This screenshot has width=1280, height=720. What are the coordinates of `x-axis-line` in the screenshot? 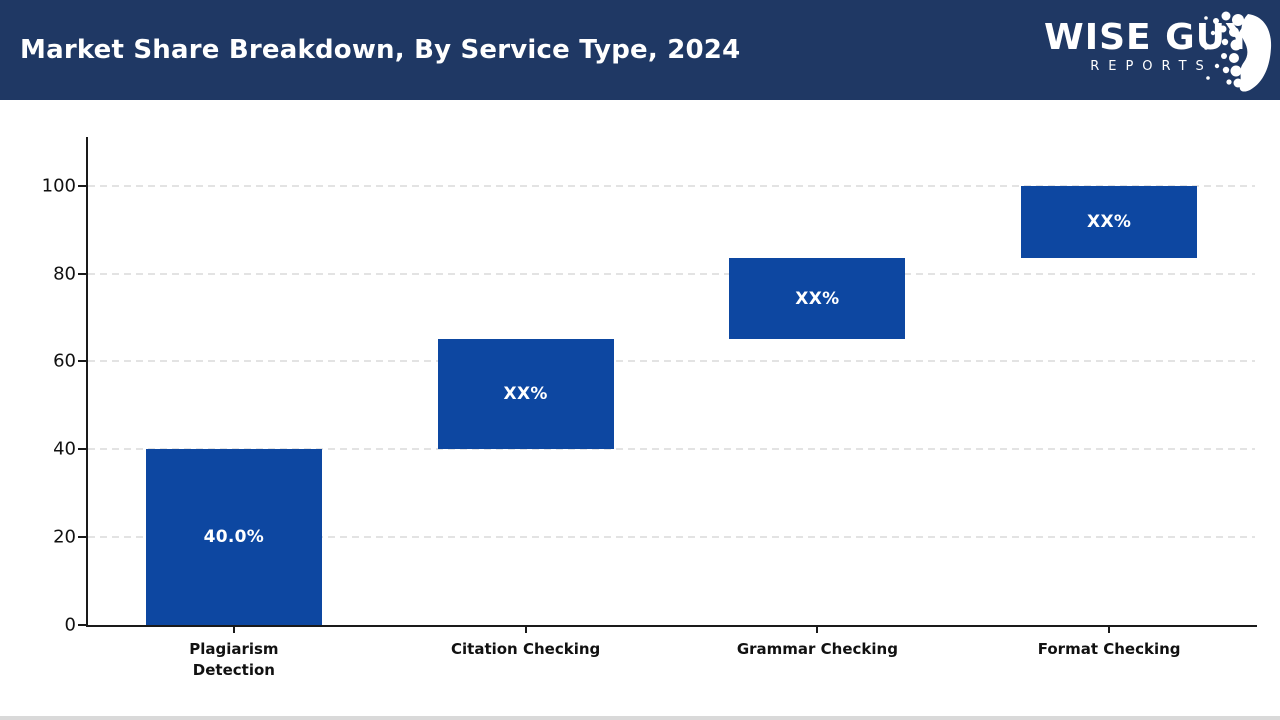 It's located at (671, 626).